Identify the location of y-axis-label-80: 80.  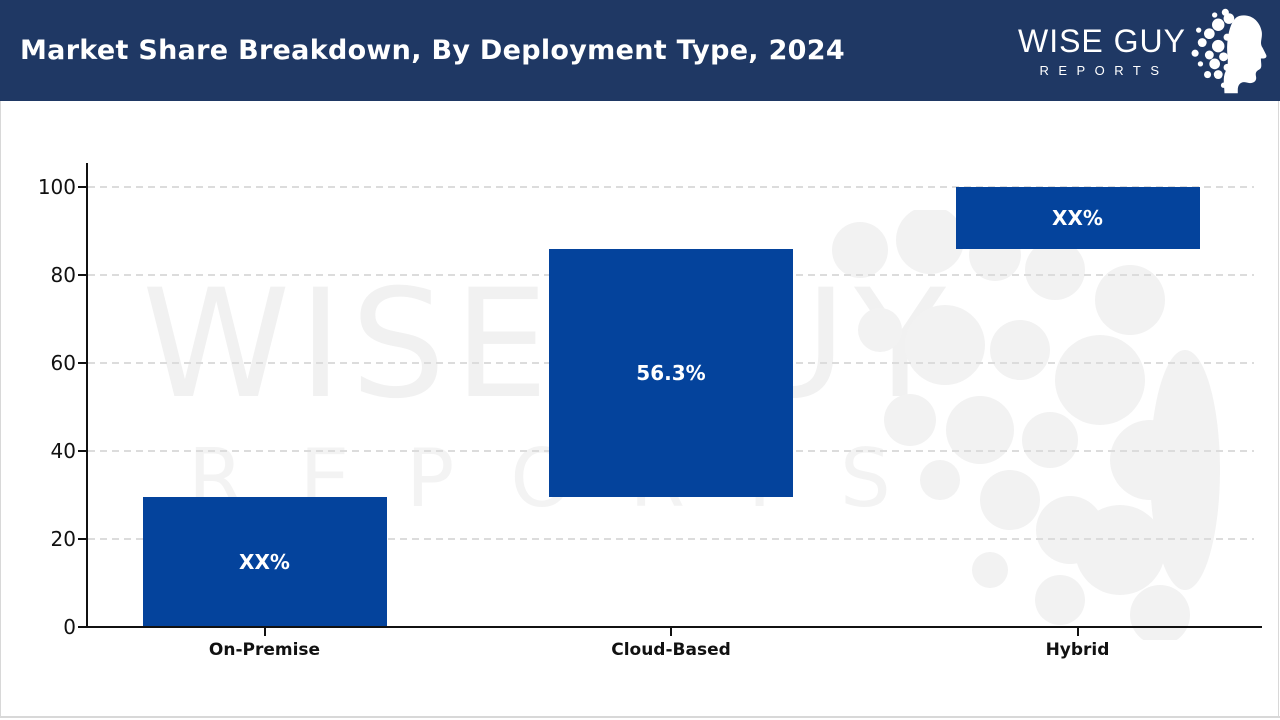
(63, 274).